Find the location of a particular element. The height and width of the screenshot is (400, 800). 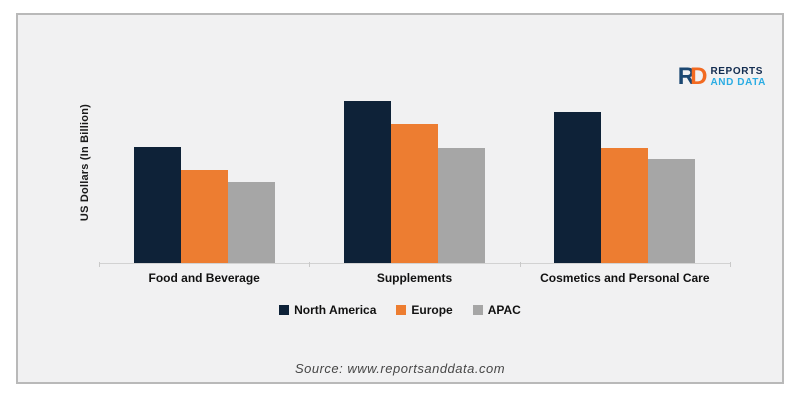

logo-letter-r: R is located at coordinates (686, 76).